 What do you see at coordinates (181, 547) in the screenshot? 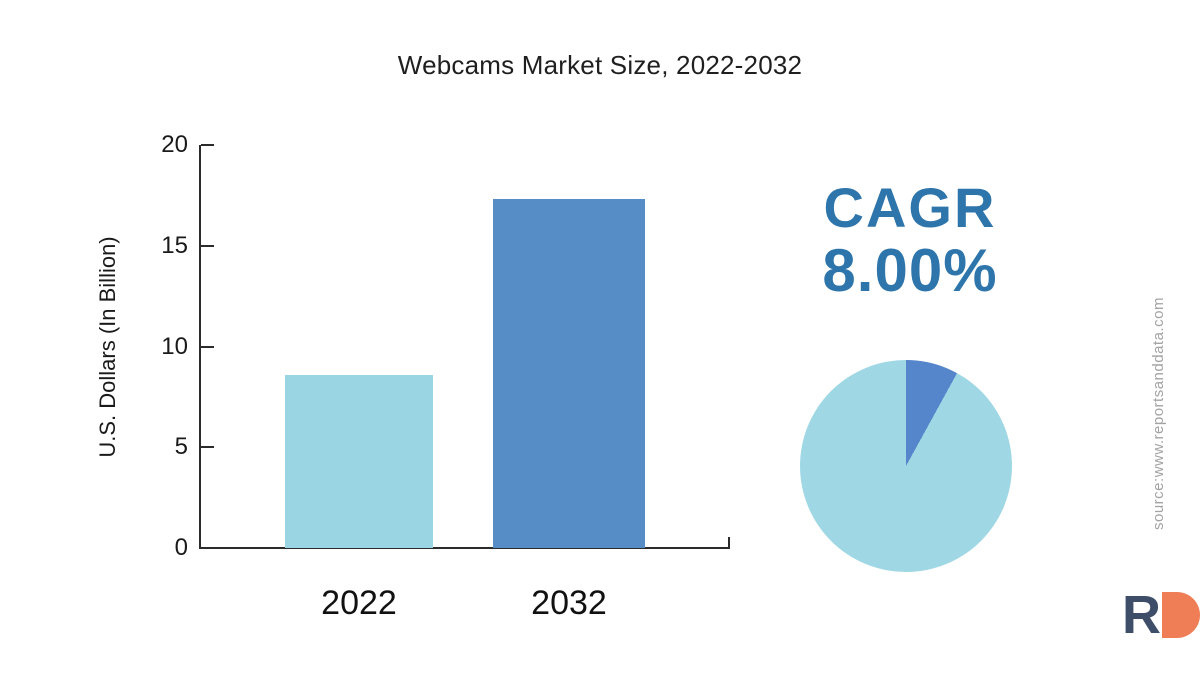
I see `y-tick-label-0: 0` at bounding box center [181, 547].